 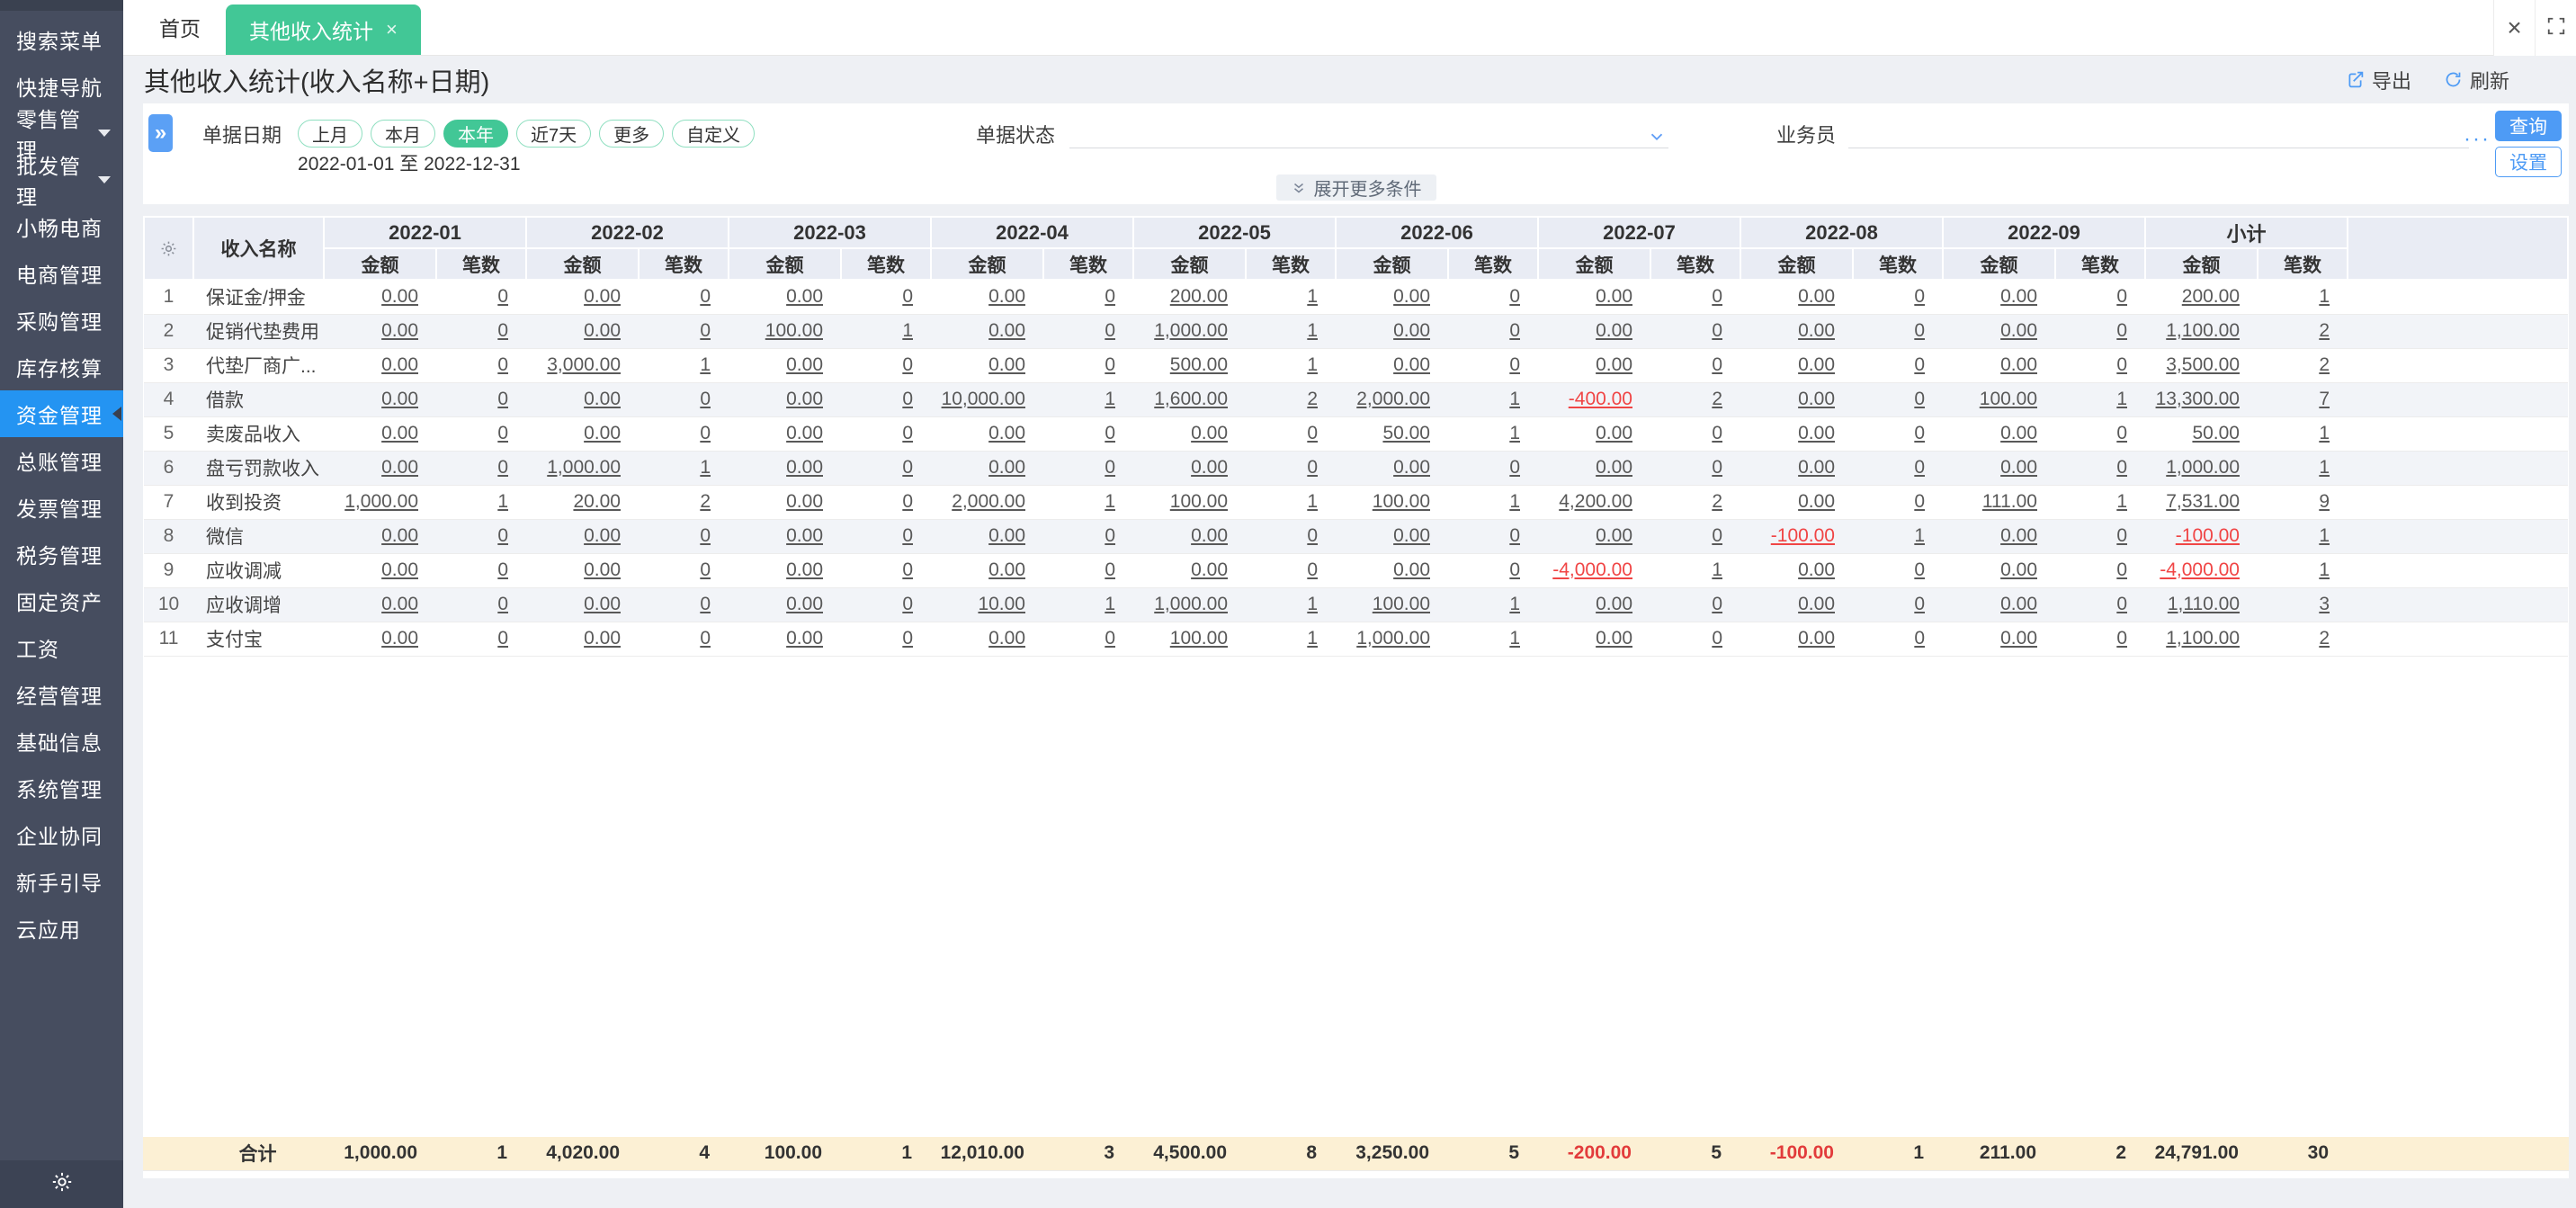 I want to click on settings-button: 设置, so click(x=2528, y=162).